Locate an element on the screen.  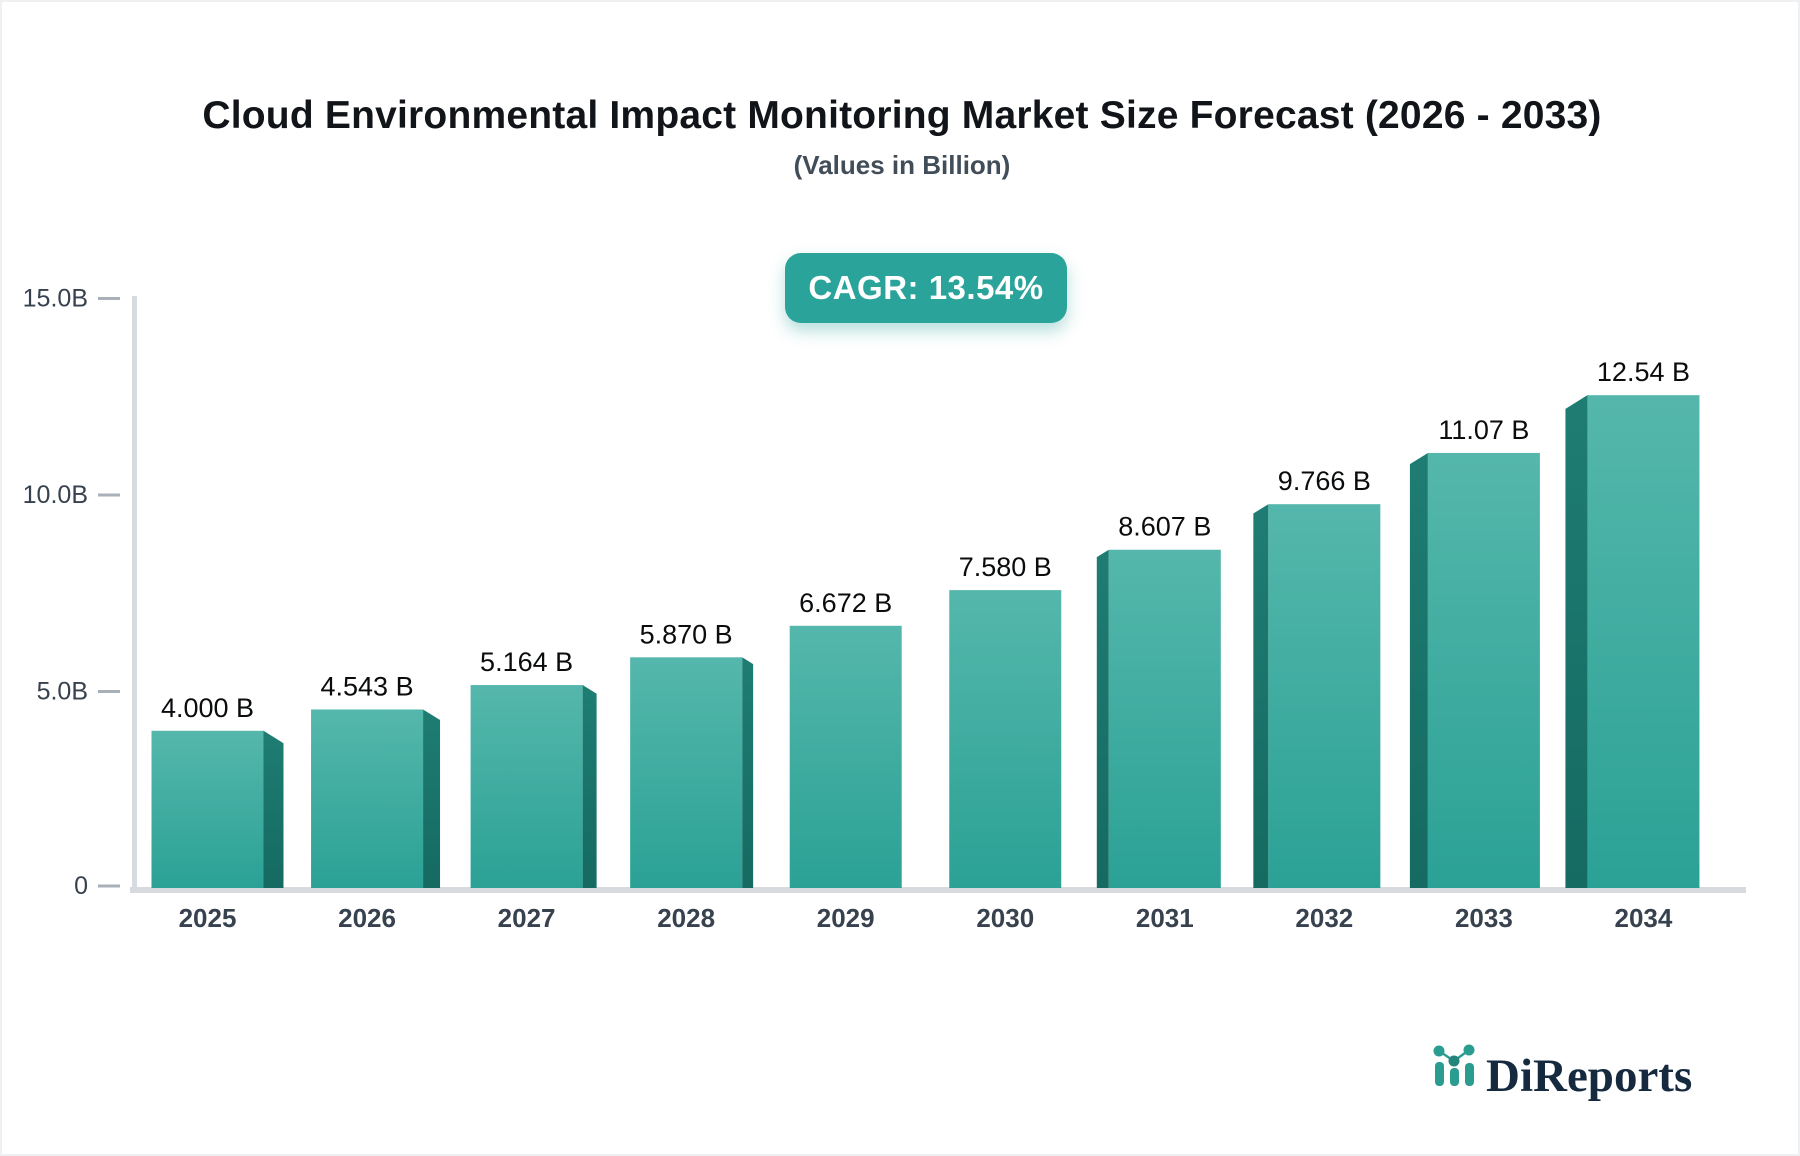
bar-value-label: 9.766 B is located at coordinates (1324, 481).